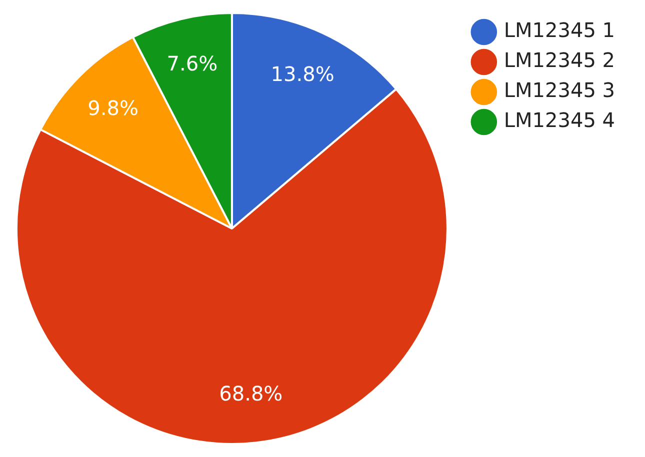  I want to click on legend-label: LM12345 3, so click(560, 90).